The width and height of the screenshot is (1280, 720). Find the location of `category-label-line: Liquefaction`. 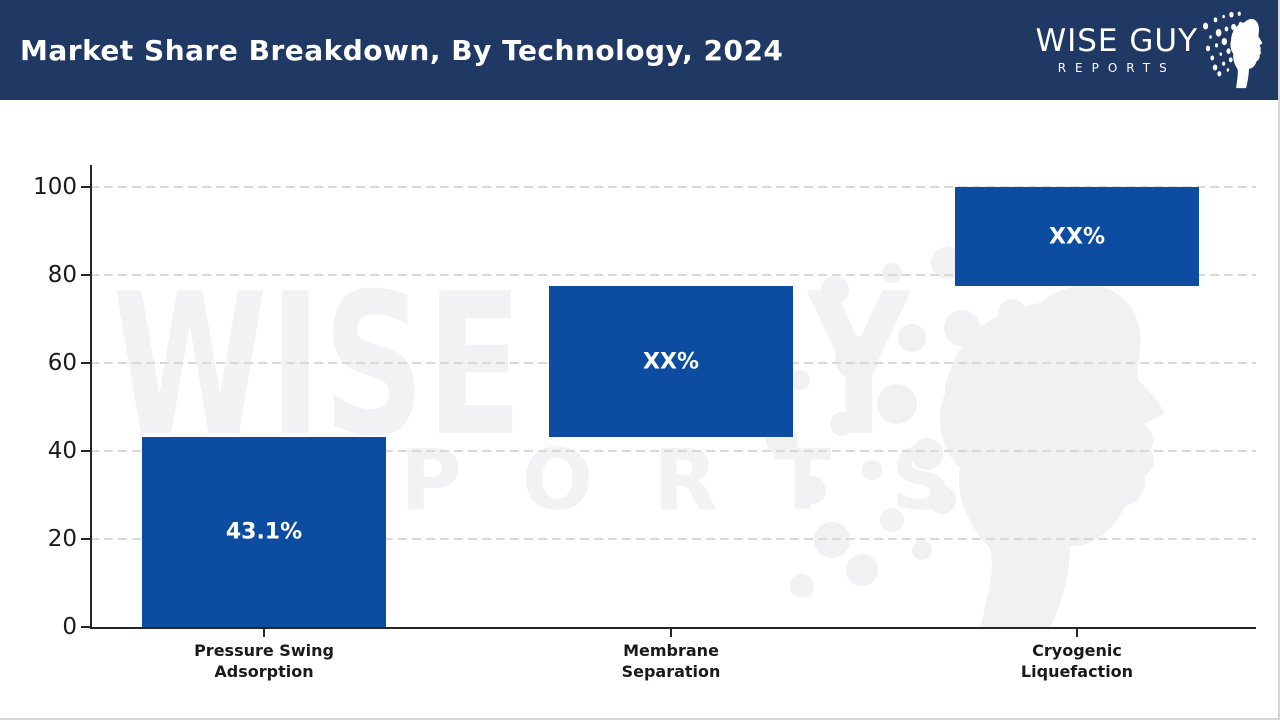

category-label-line: Liquefaction is located at coordinates (1077, 671).